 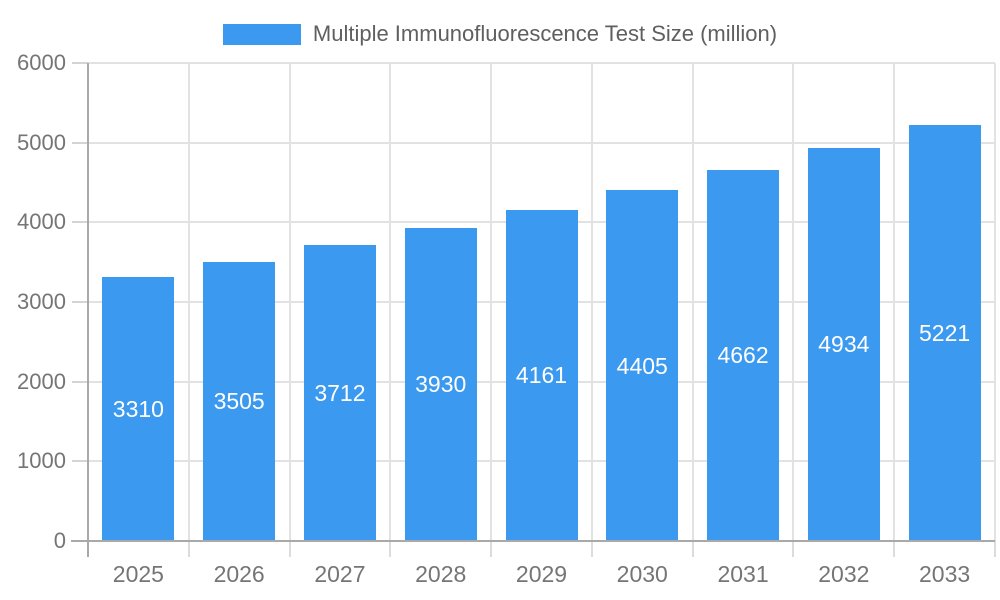 I want to click on bar-value-label: 4934, so click(x=844, y=344).